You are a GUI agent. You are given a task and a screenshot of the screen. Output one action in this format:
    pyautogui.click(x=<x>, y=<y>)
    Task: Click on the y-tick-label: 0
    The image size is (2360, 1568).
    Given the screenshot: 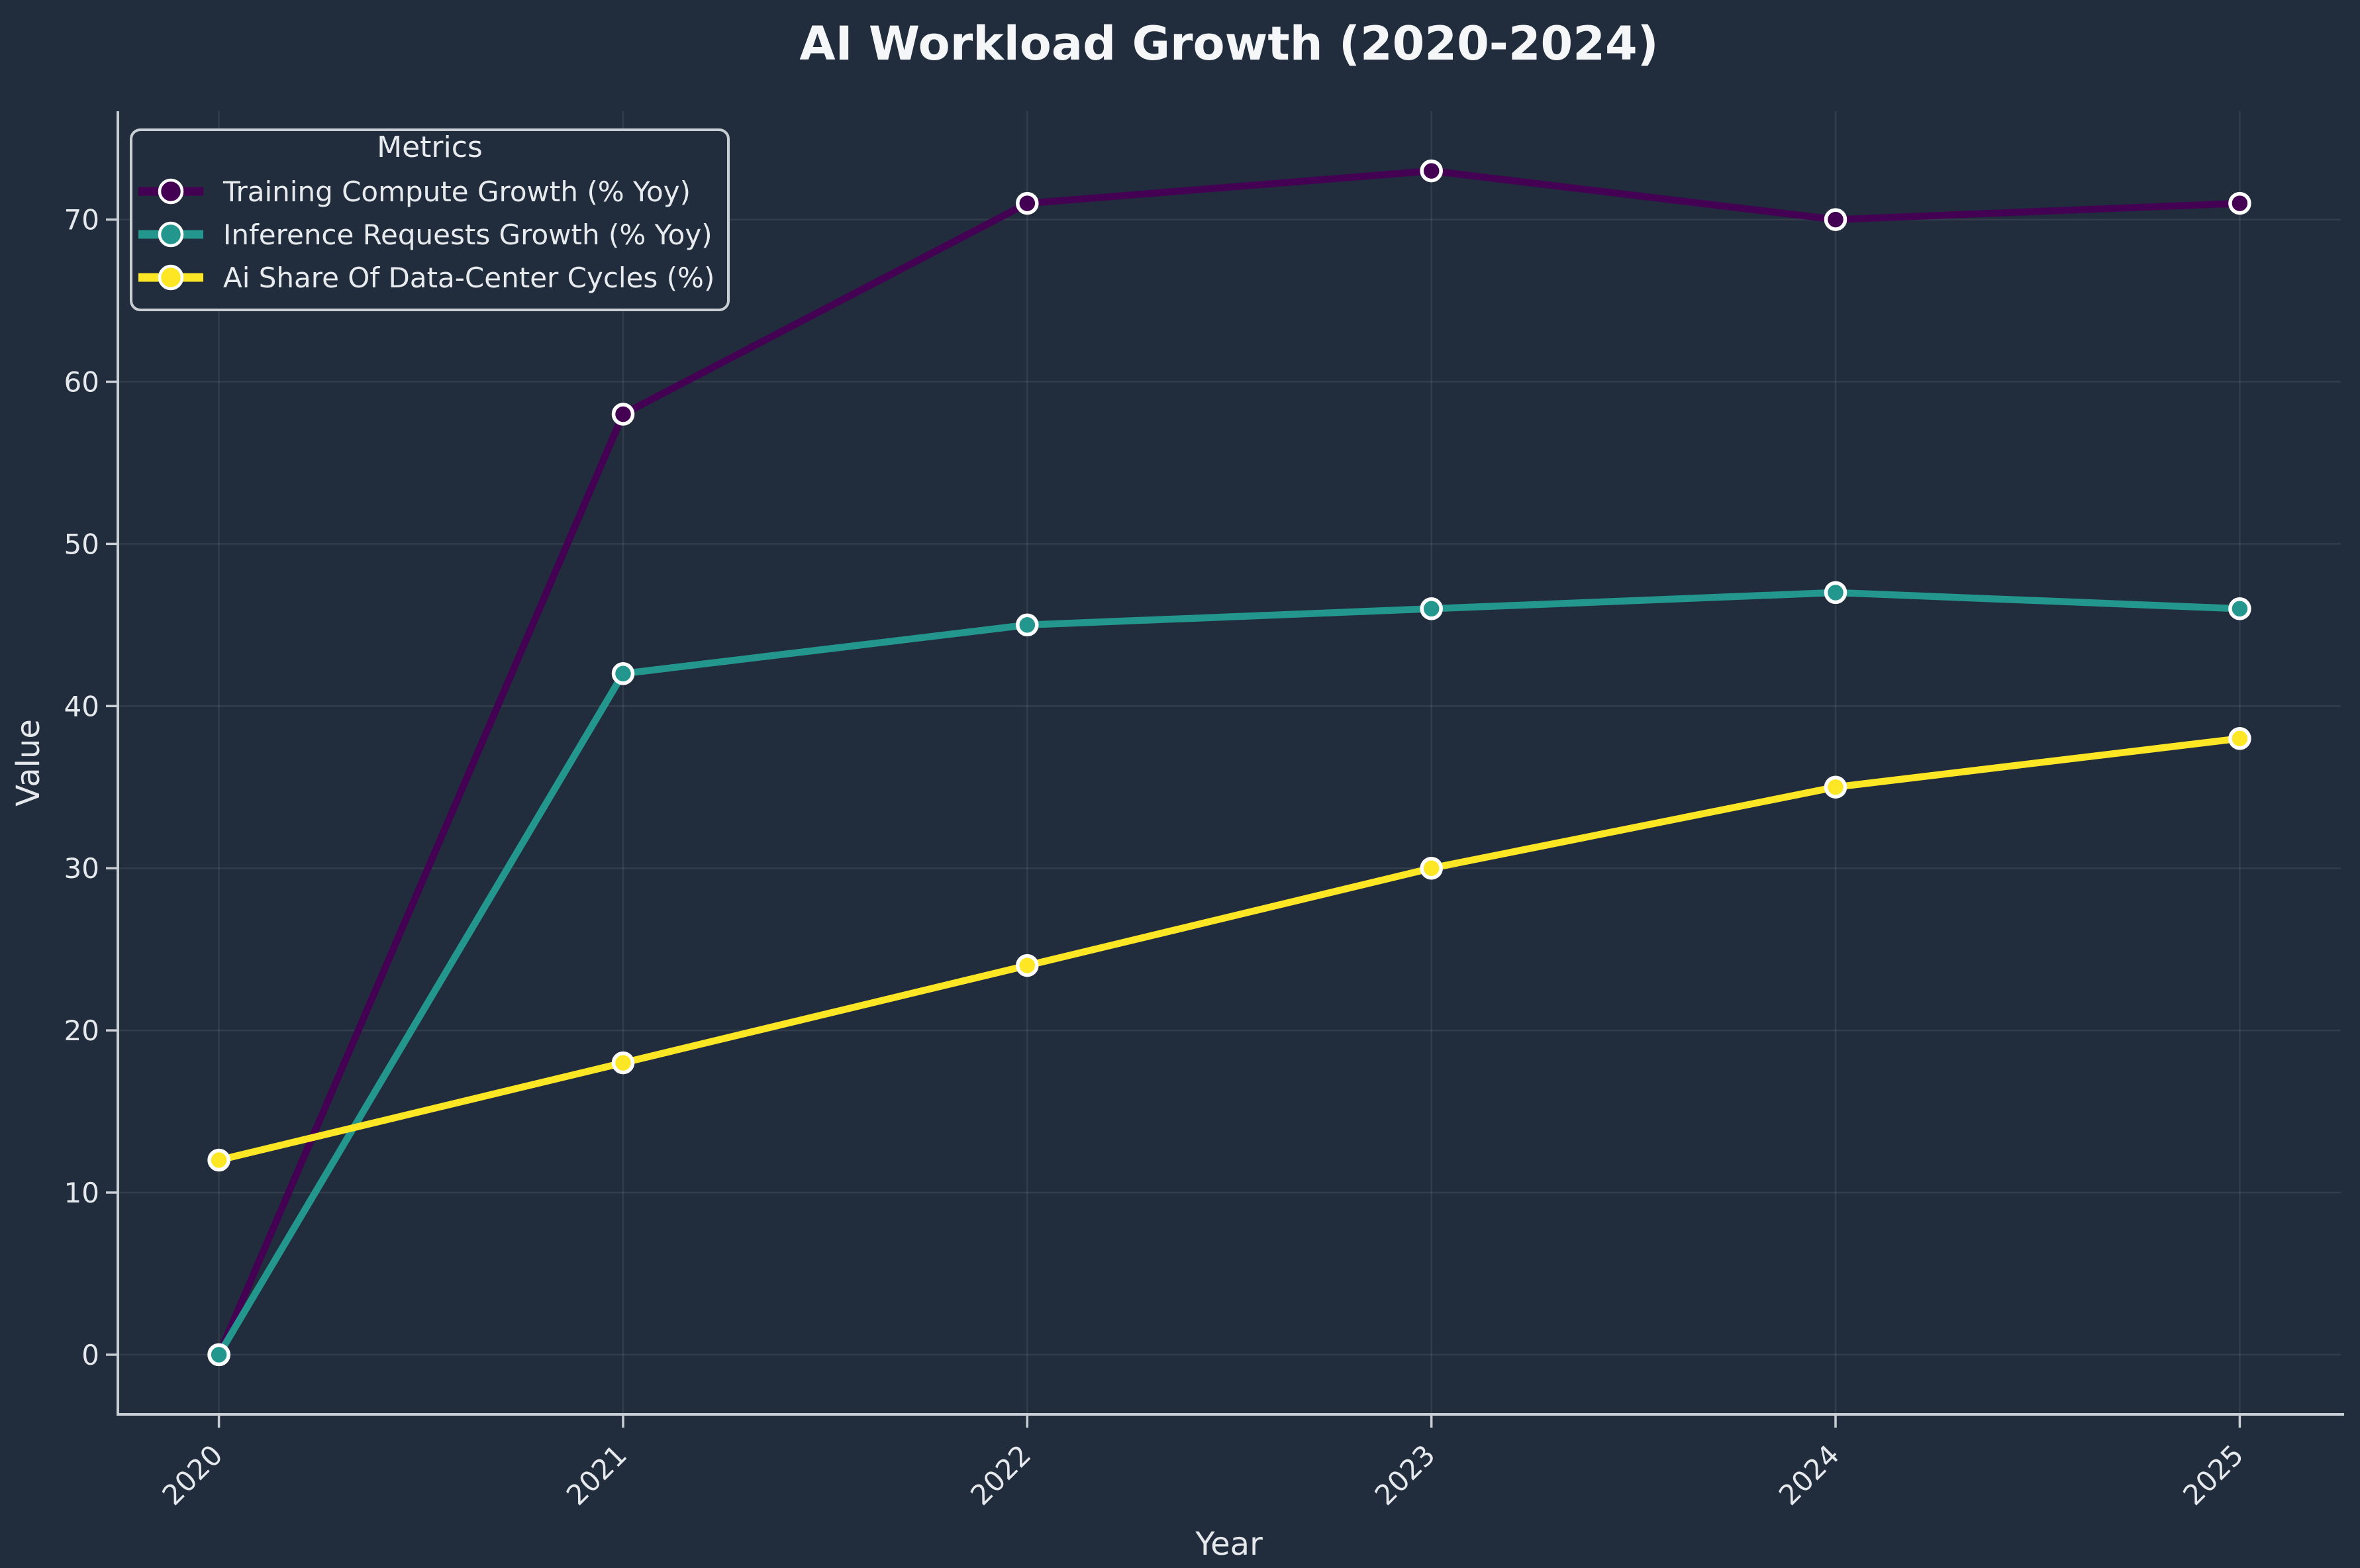 What is the action you would take?
    pyautogui.click(x=90, y=1355)
    